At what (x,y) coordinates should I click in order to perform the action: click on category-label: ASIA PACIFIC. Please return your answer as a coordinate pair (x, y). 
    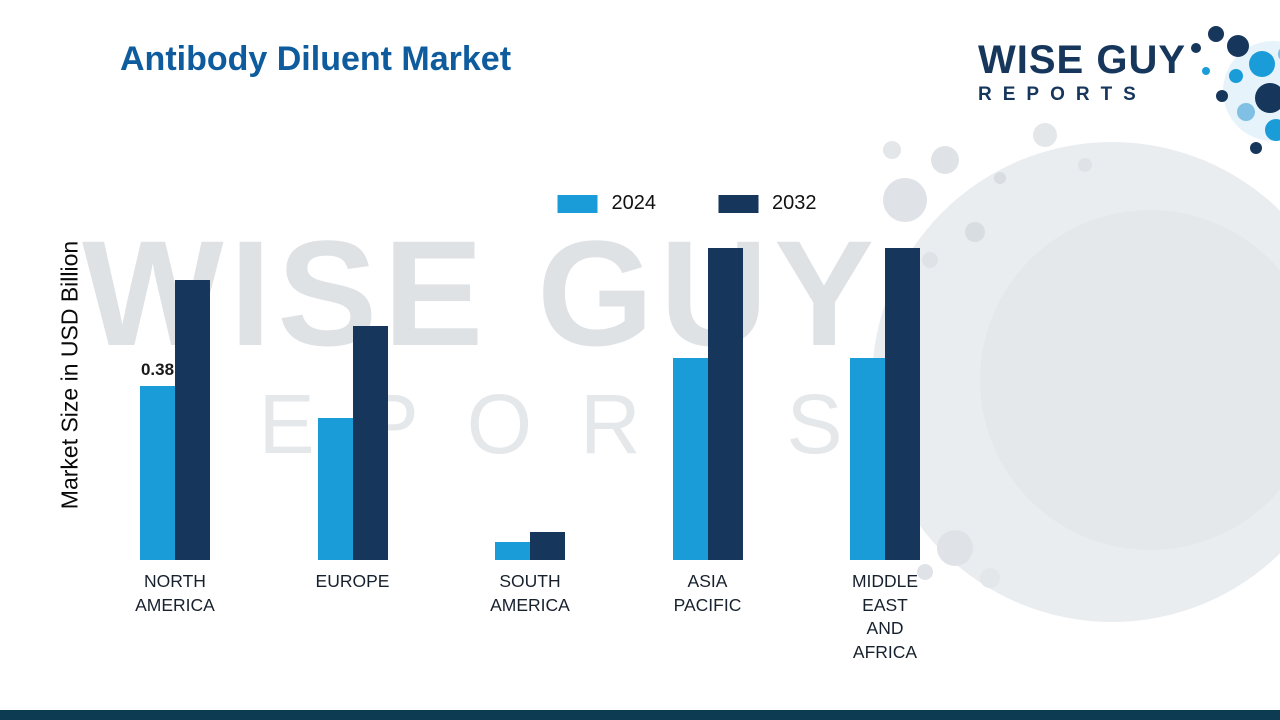
    Looking at the image, I should click on (707, 593).